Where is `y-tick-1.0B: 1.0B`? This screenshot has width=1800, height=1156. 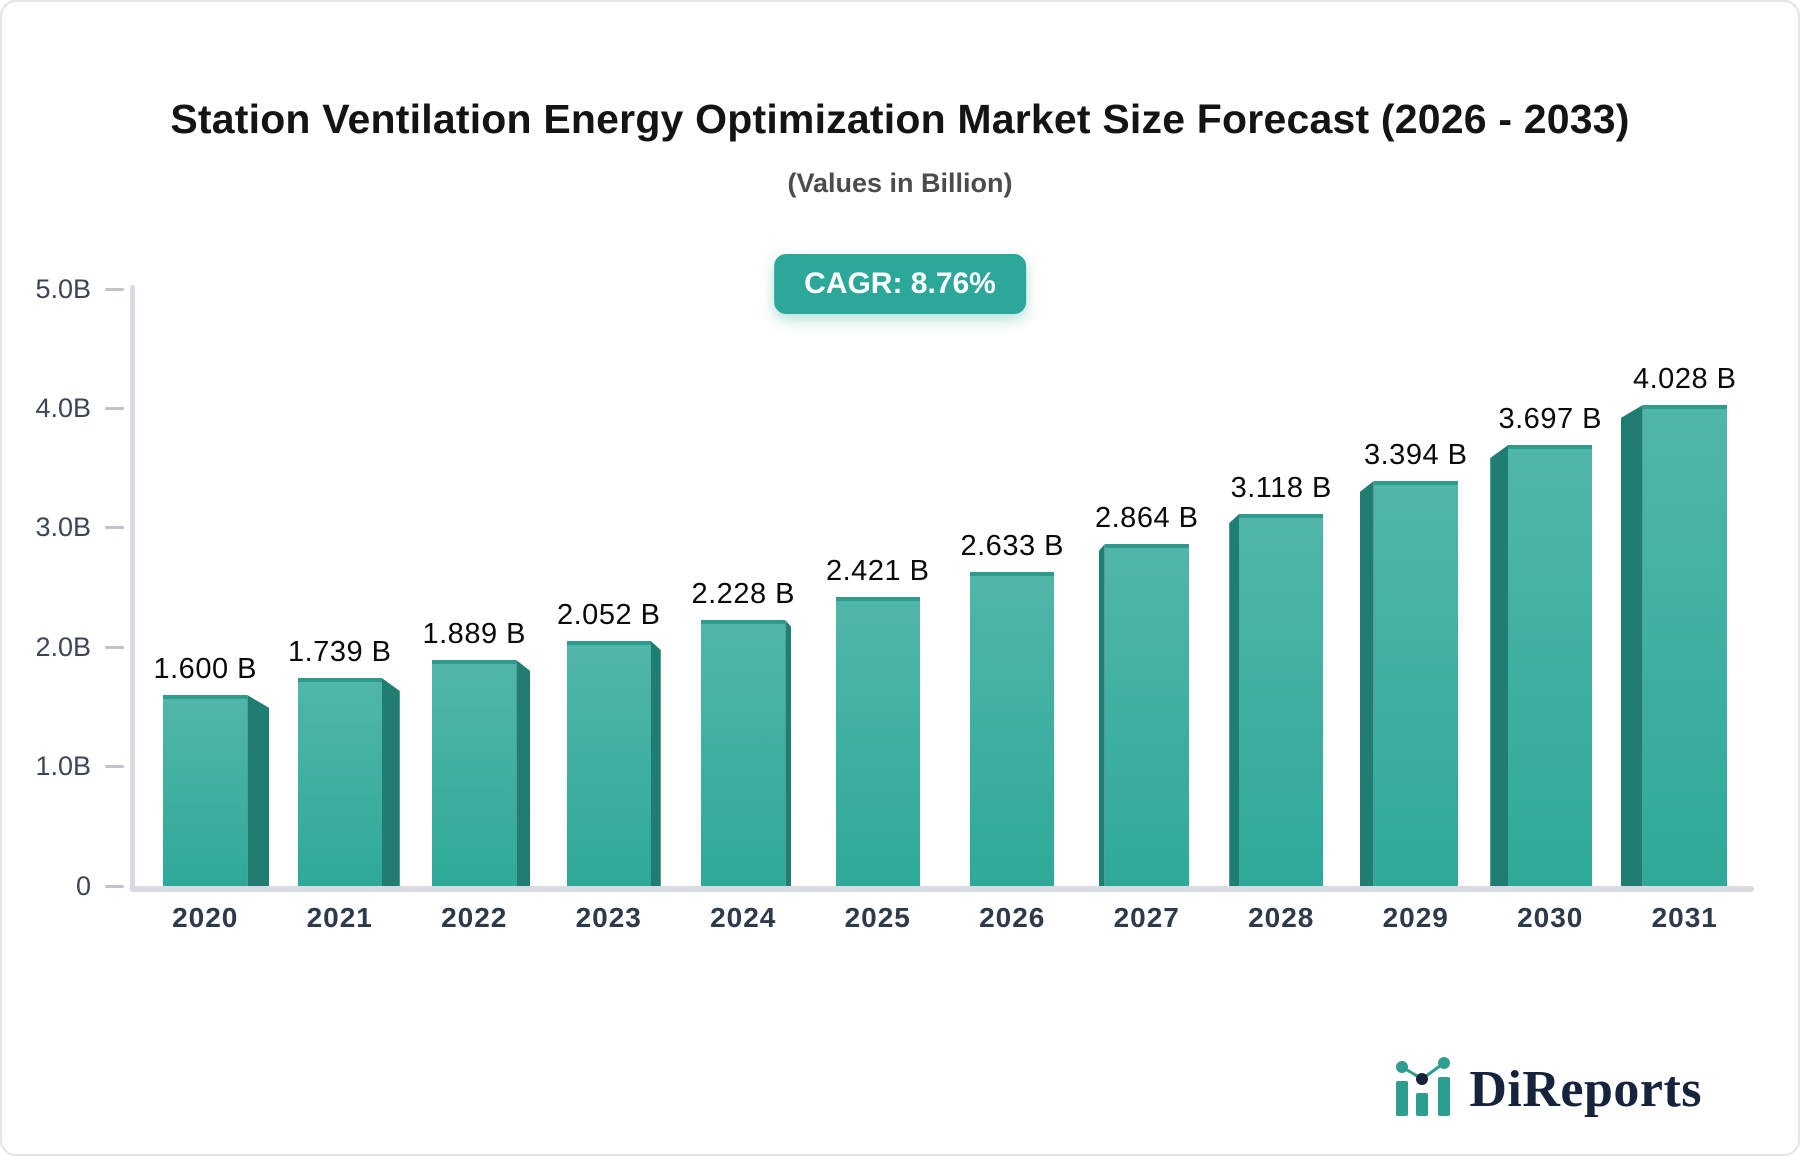
y-tick-1.0B: 1.0B is located at coordinates (73, 766).